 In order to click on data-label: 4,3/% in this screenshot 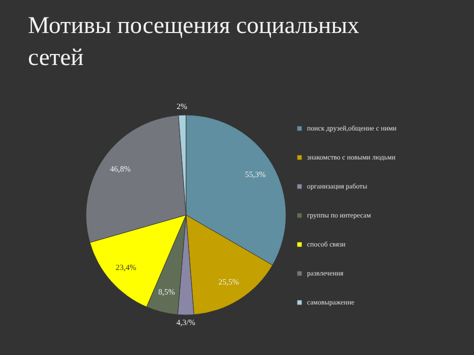, I will do `click(186, 322)`.